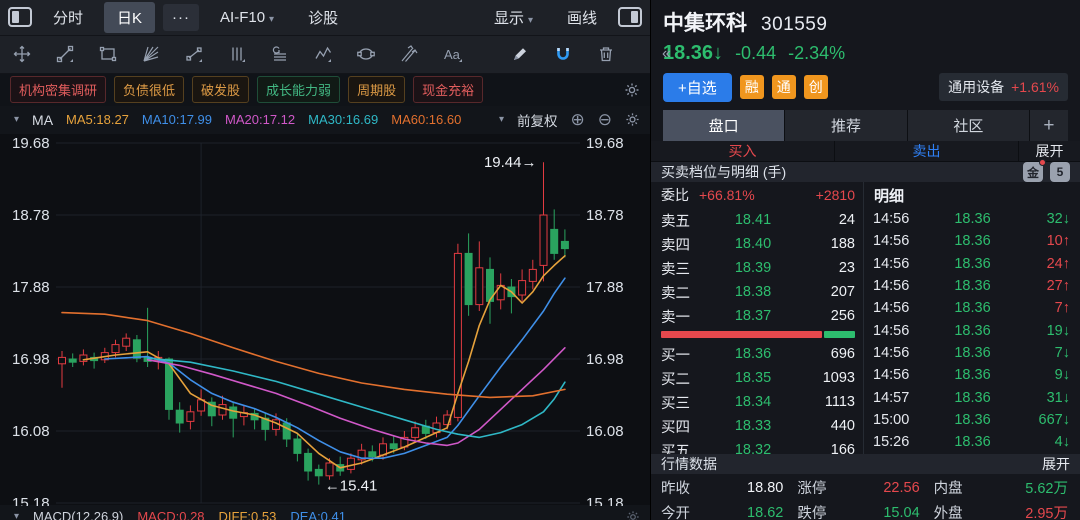 This screenshot has height=520, width=1080. What do you see at coordinates (151, 54) in the screenshot?
I see `gann-fan-tool-icon` at bounding box center [151, 54].